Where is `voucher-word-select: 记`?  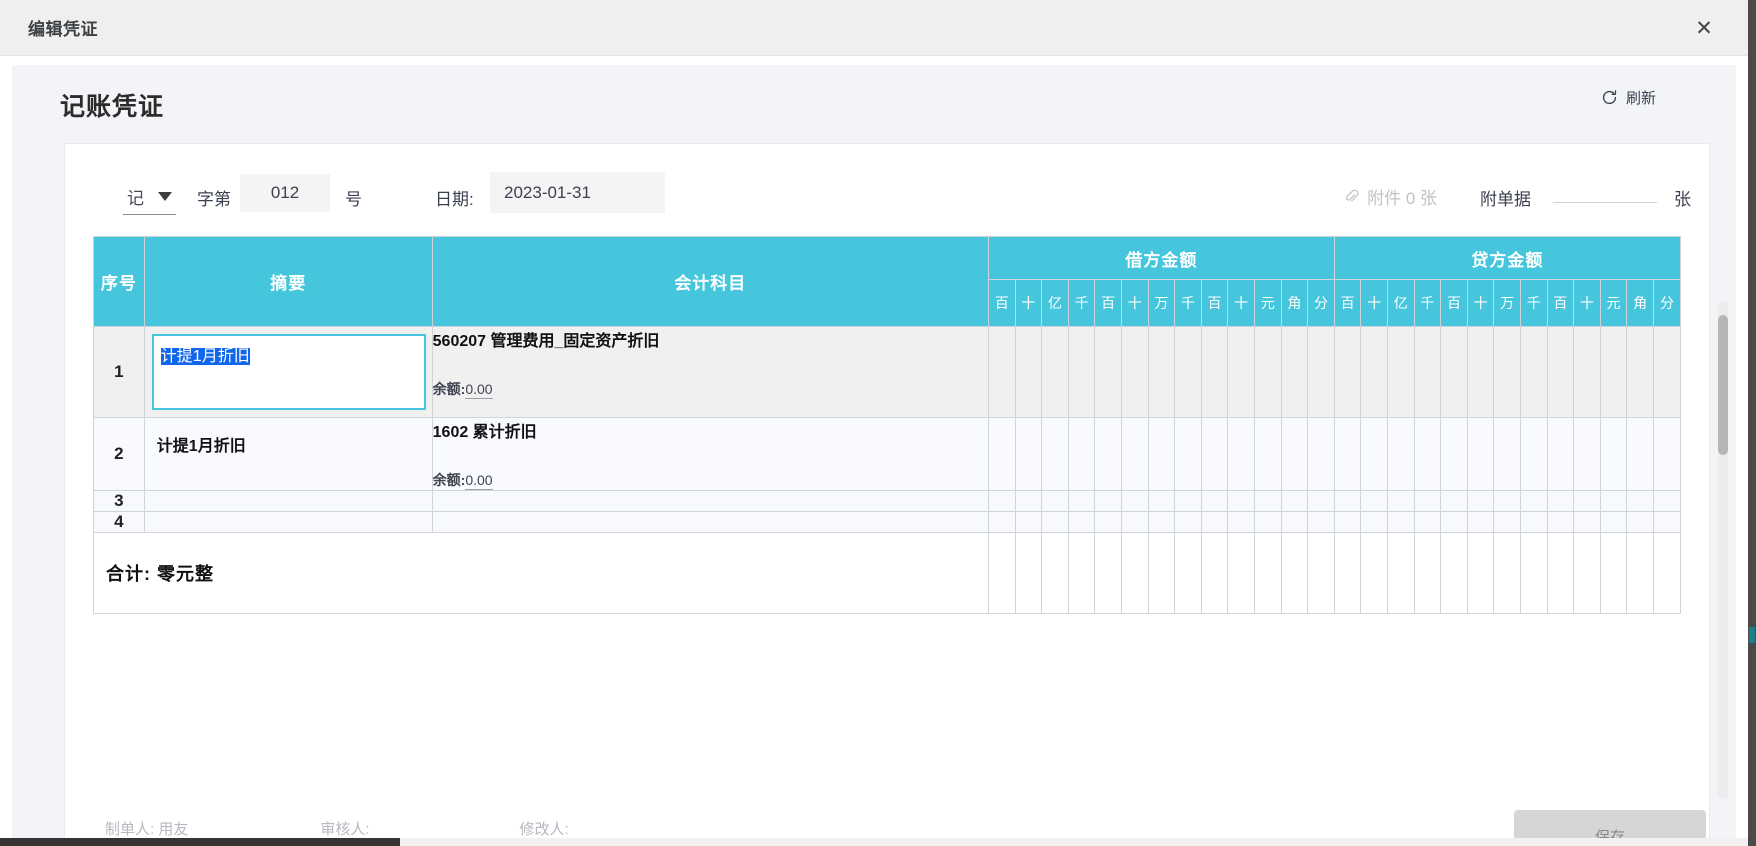
voucher-word-select: 记 is located at coordinates (149, 198).